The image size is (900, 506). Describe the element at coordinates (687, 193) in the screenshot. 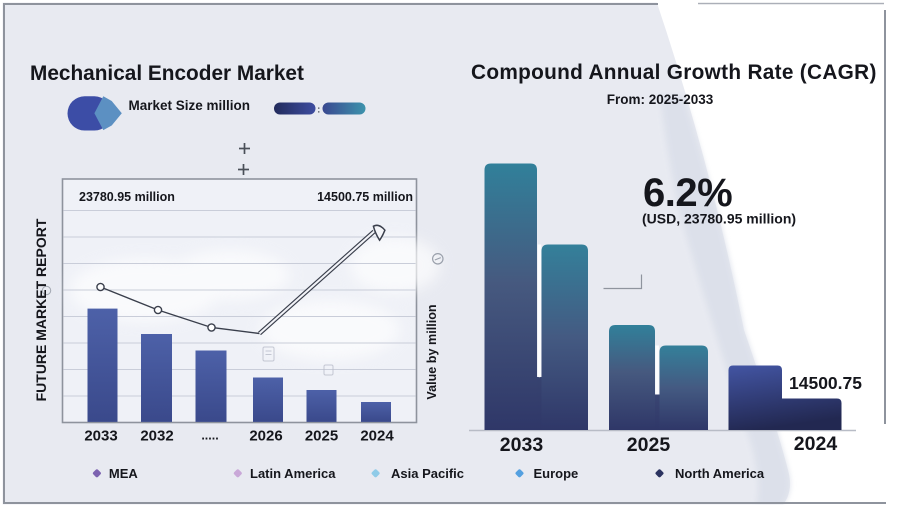

I see `svg-text: 6.2%` at that location.